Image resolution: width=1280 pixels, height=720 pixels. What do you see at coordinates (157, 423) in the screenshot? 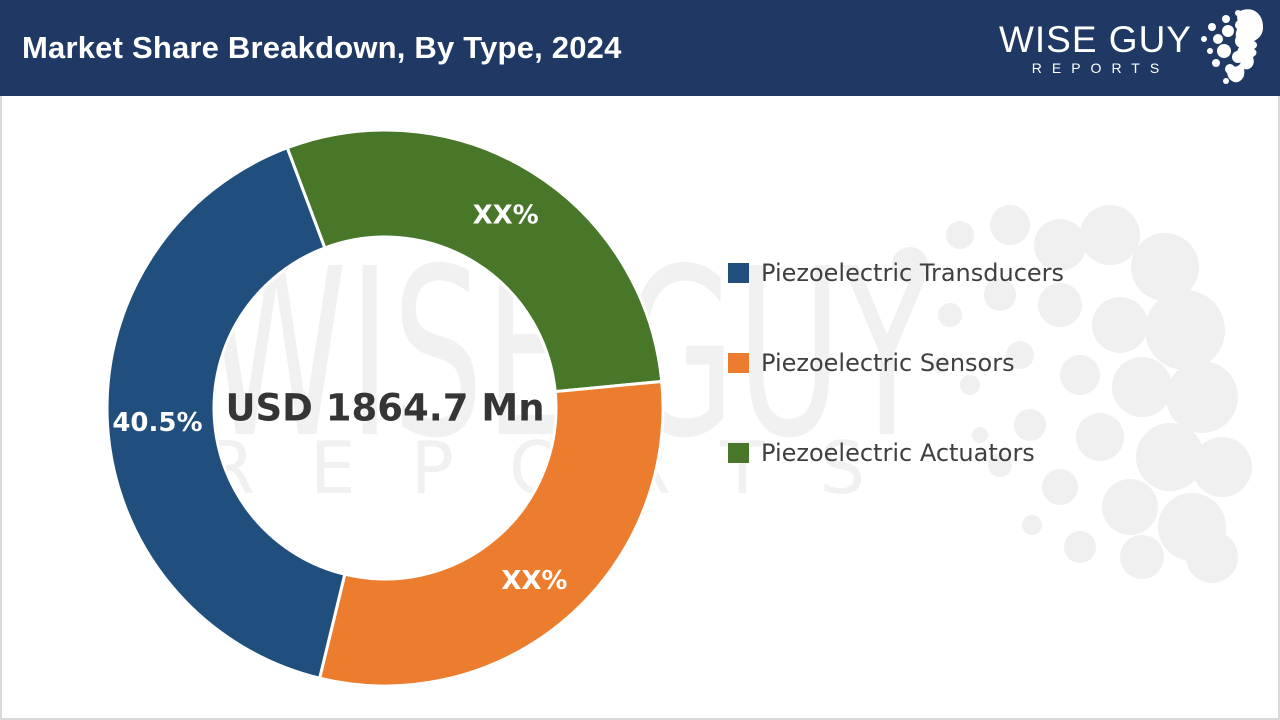
I see `slice-label-piezoelectric-transducers: 40.5%` at bounding box center [157, 423].